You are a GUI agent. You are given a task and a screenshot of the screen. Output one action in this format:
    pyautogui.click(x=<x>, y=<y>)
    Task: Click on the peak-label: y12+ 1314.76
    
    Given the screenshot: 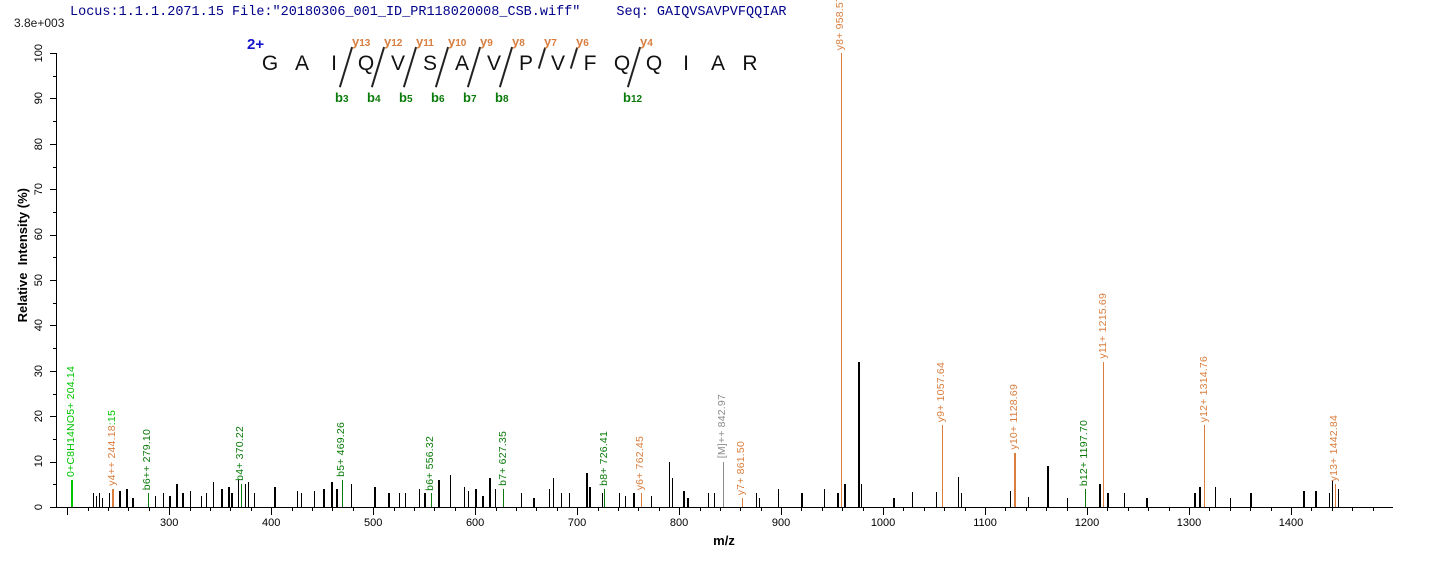 What is the action you would take?
    pyautogui.click(x=1203, y=389)
    